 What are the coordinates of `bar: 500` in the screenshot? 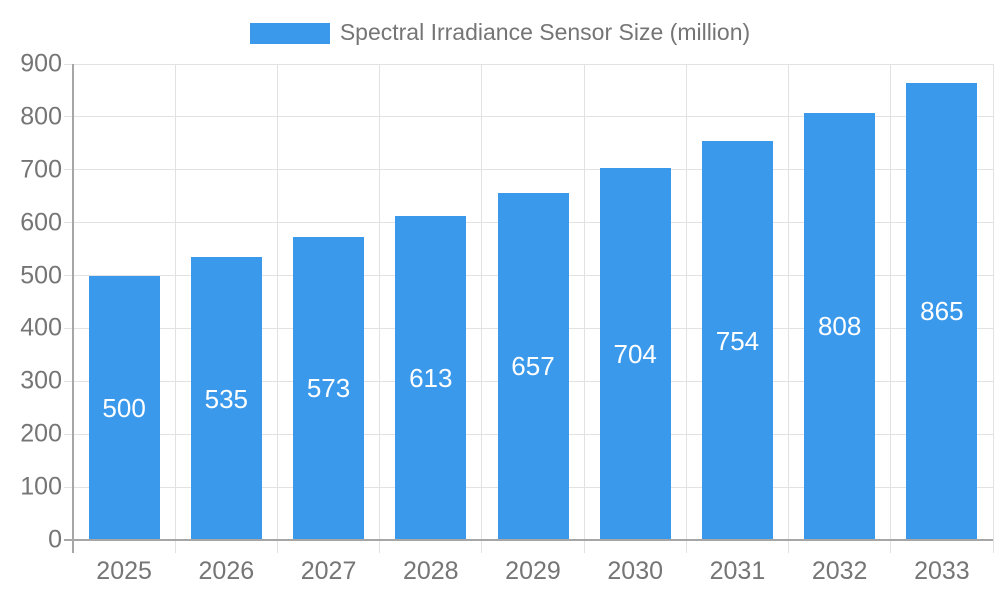 It's located at (124, 407).